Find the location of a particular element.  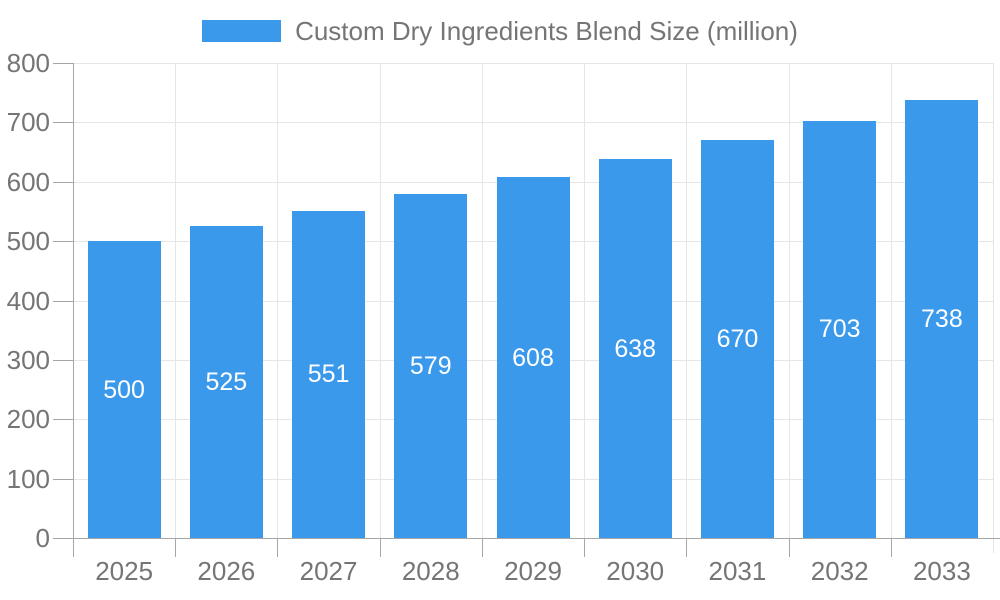

y-tick-label: 100 is located at coordinates (28, 478).